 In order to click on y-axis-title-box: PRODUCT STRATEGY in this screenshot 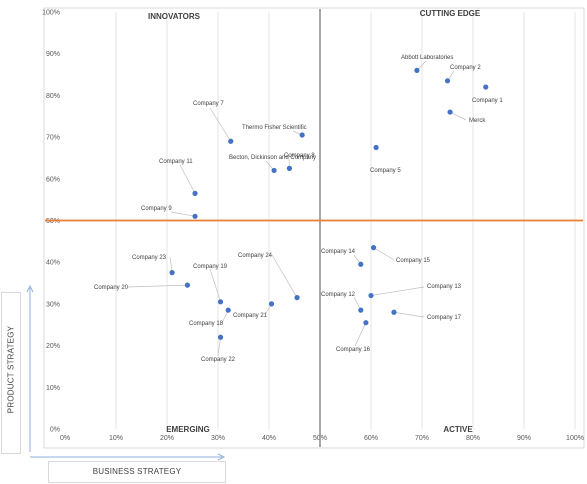, I will do `click(11, 373)`.